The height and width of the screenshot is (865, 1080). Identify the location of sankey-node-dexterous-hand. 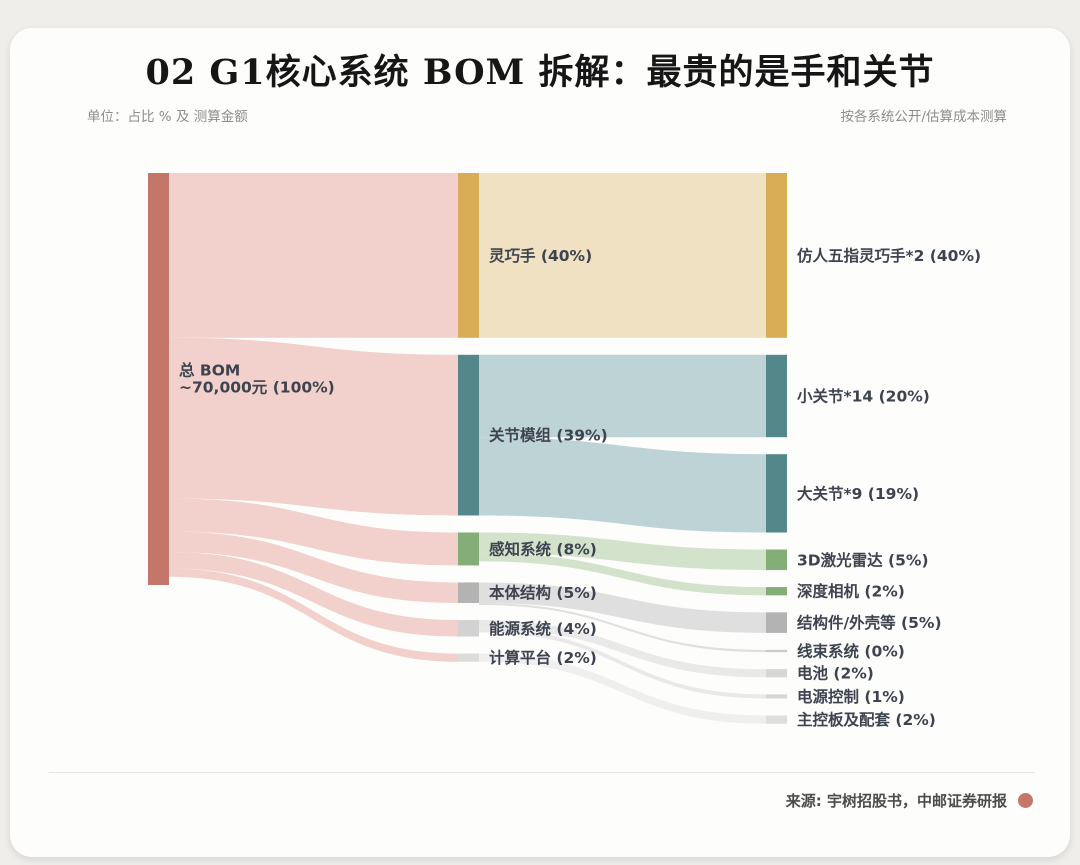
(468, 255).